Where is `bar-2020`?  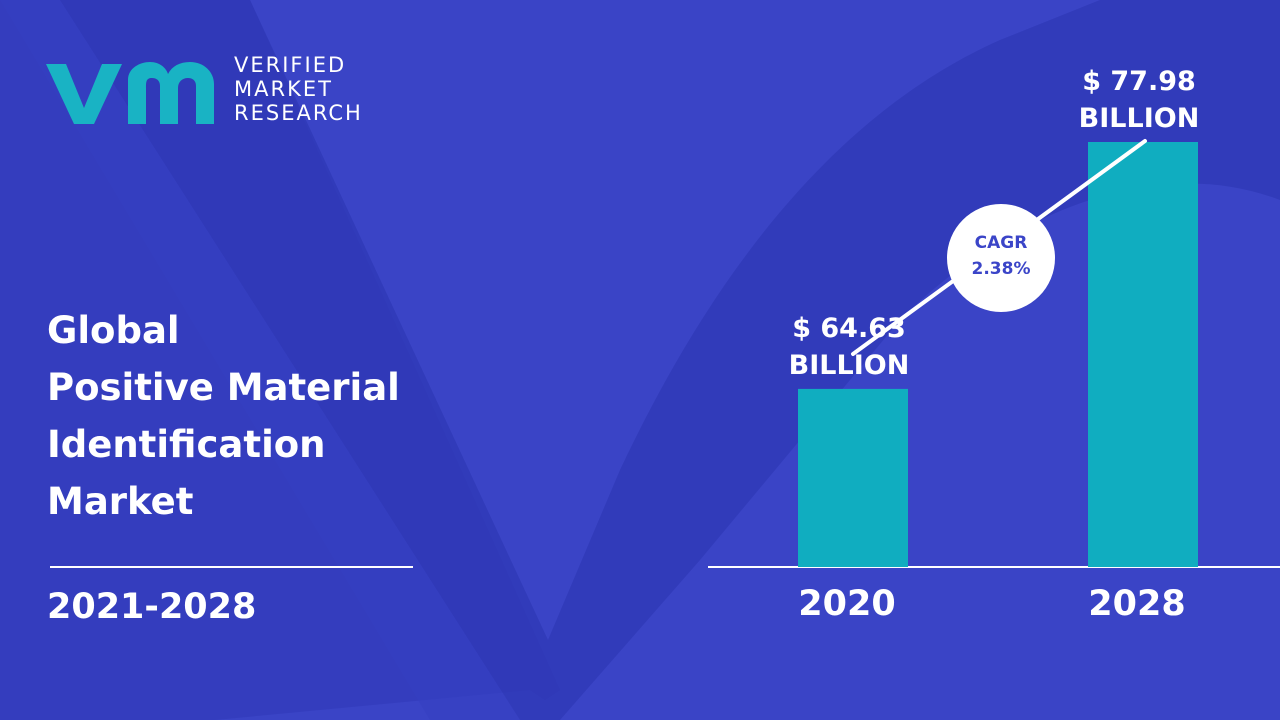 bar-2020 is located at coordinates (853, 477).